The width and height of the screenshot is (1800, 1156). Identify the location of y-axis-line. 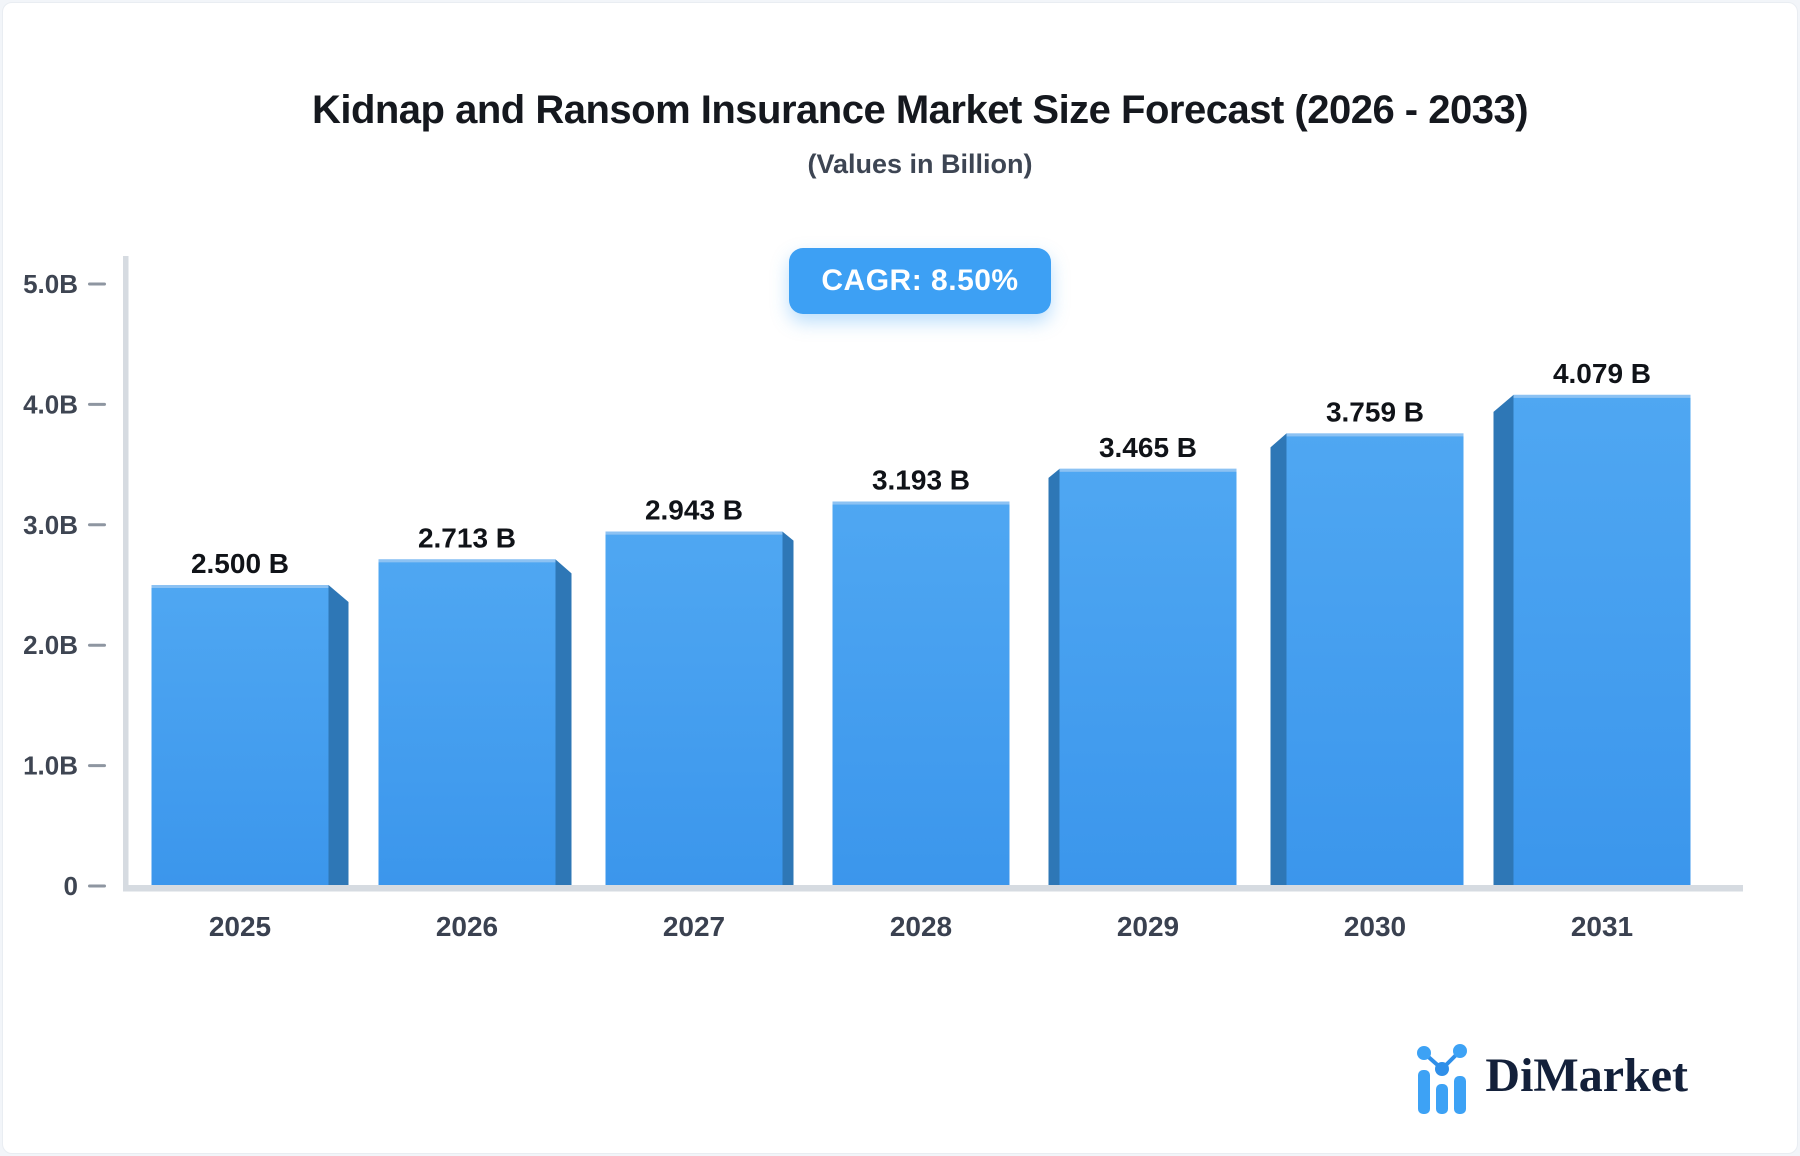
(126, 573).